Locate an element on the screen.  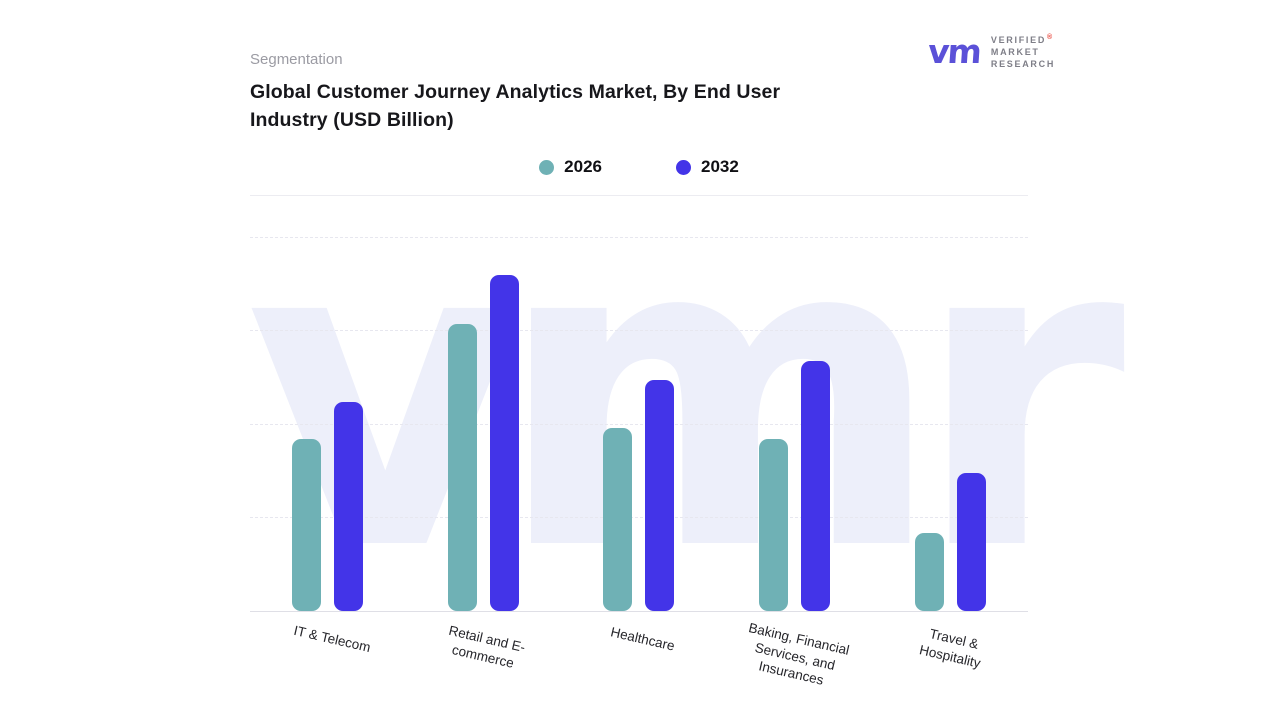
logo-line-verified: VERIFIED® is located at coordinates (1023, 39).